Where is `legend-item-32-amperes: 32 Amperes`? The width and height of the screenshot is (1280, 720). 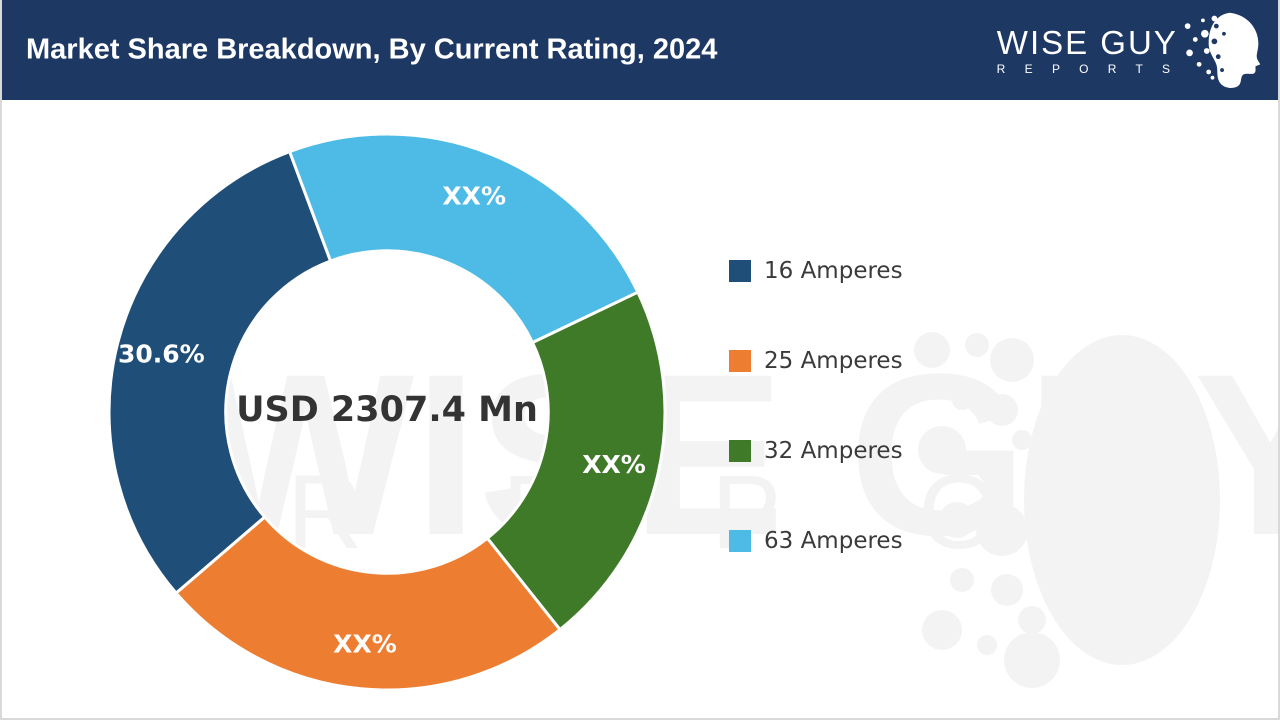 legend-item-32-amperes: 32 Amperes is located at coordinates (816, 451).